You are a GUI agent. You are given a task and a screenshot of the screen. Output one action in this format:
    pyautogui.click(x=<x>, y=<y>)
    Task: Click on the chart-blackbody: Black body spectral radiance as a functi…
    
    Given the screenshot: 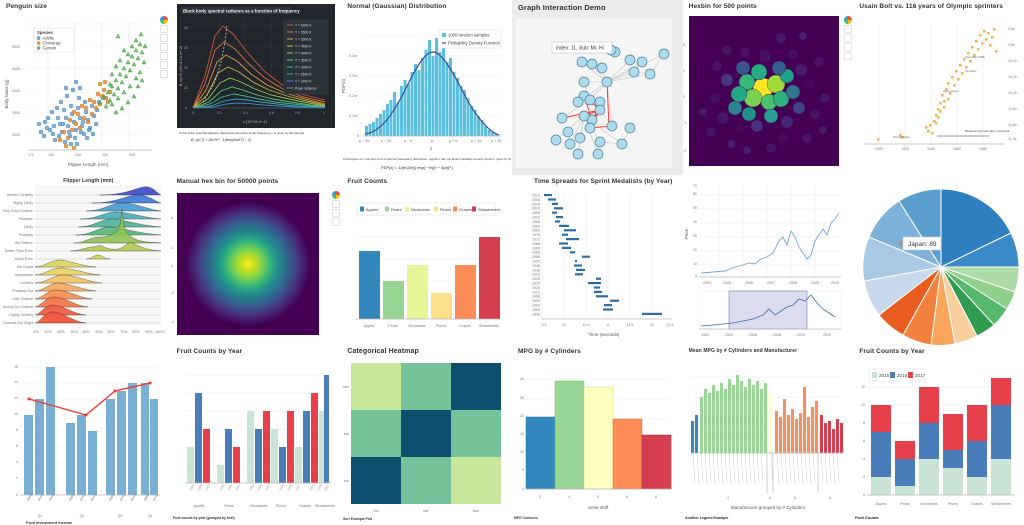 What is the action you would take?
    pyautogui.click(x=256, y=87)
    